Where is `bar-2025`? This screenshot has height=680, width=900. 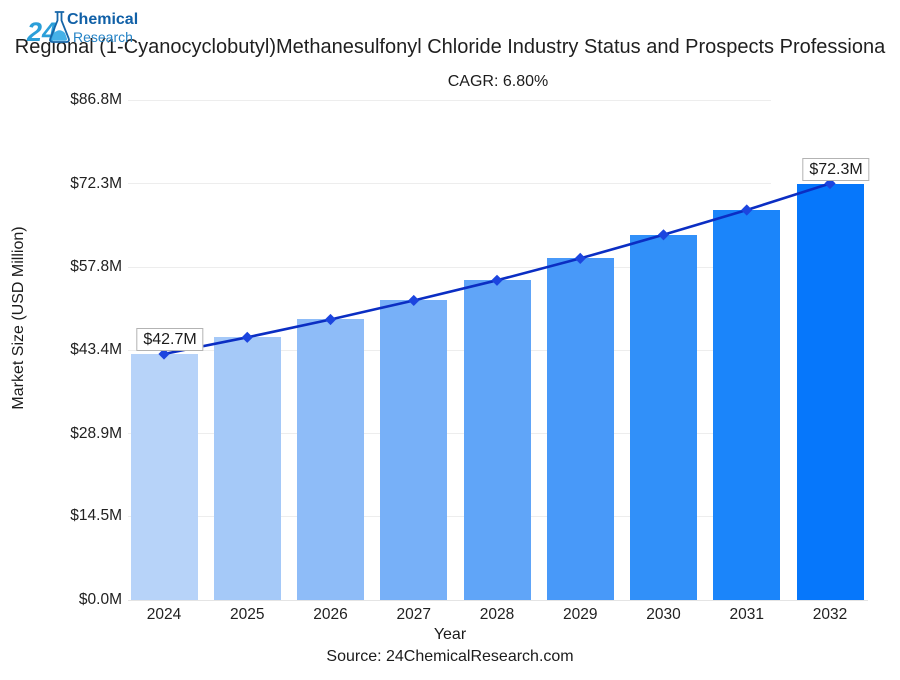 bar-2025 is located at coordinates (247, 468).